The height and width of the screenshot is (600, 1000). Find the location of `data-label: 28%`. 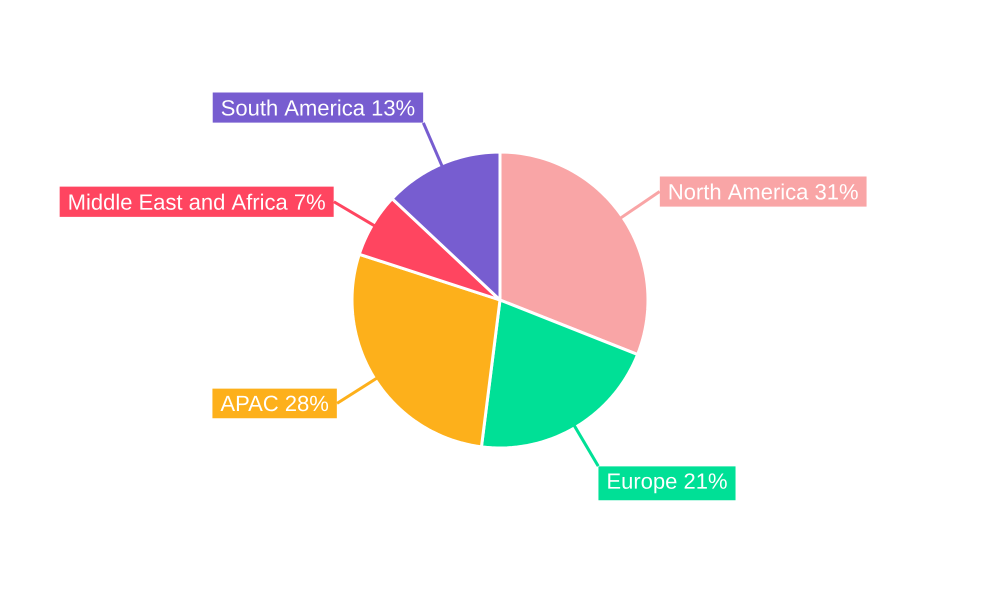

data-label: 28% is located at coordinates (307, 404).